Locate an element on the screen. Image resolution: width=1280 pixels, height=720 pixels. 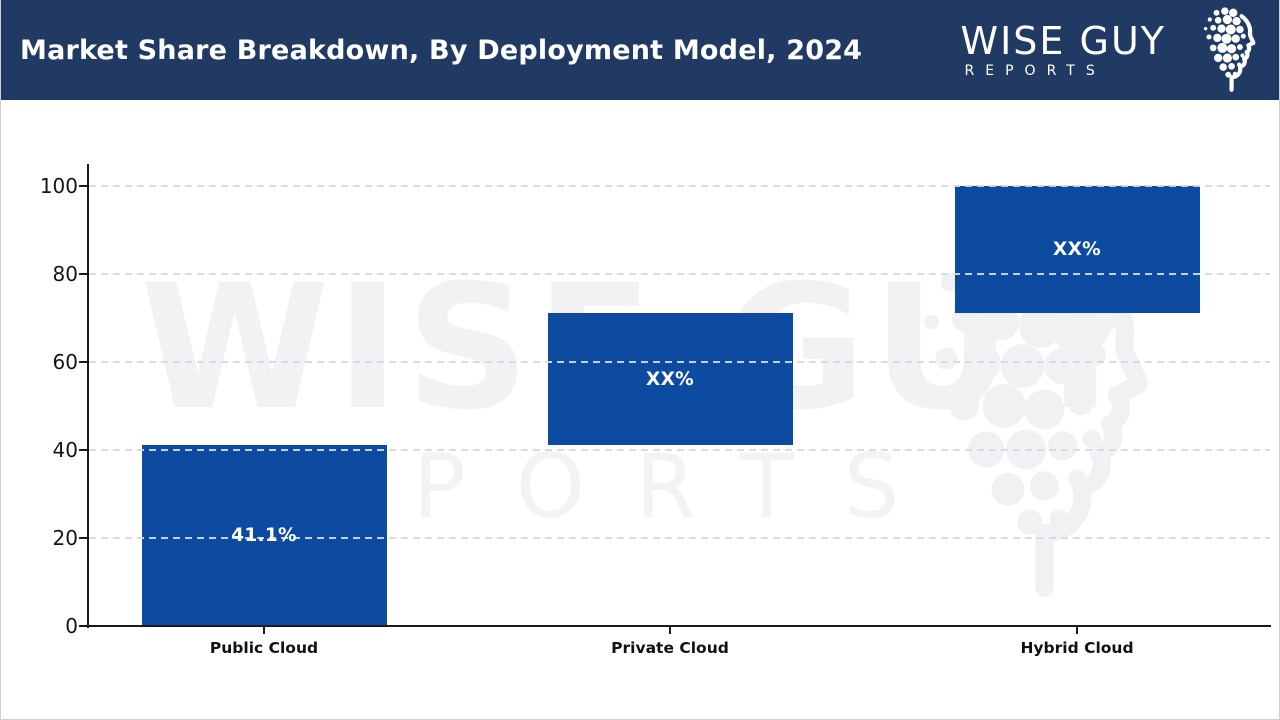
brand-logo: WISE GUY REPORTS is located at coordinates (1110, 50).